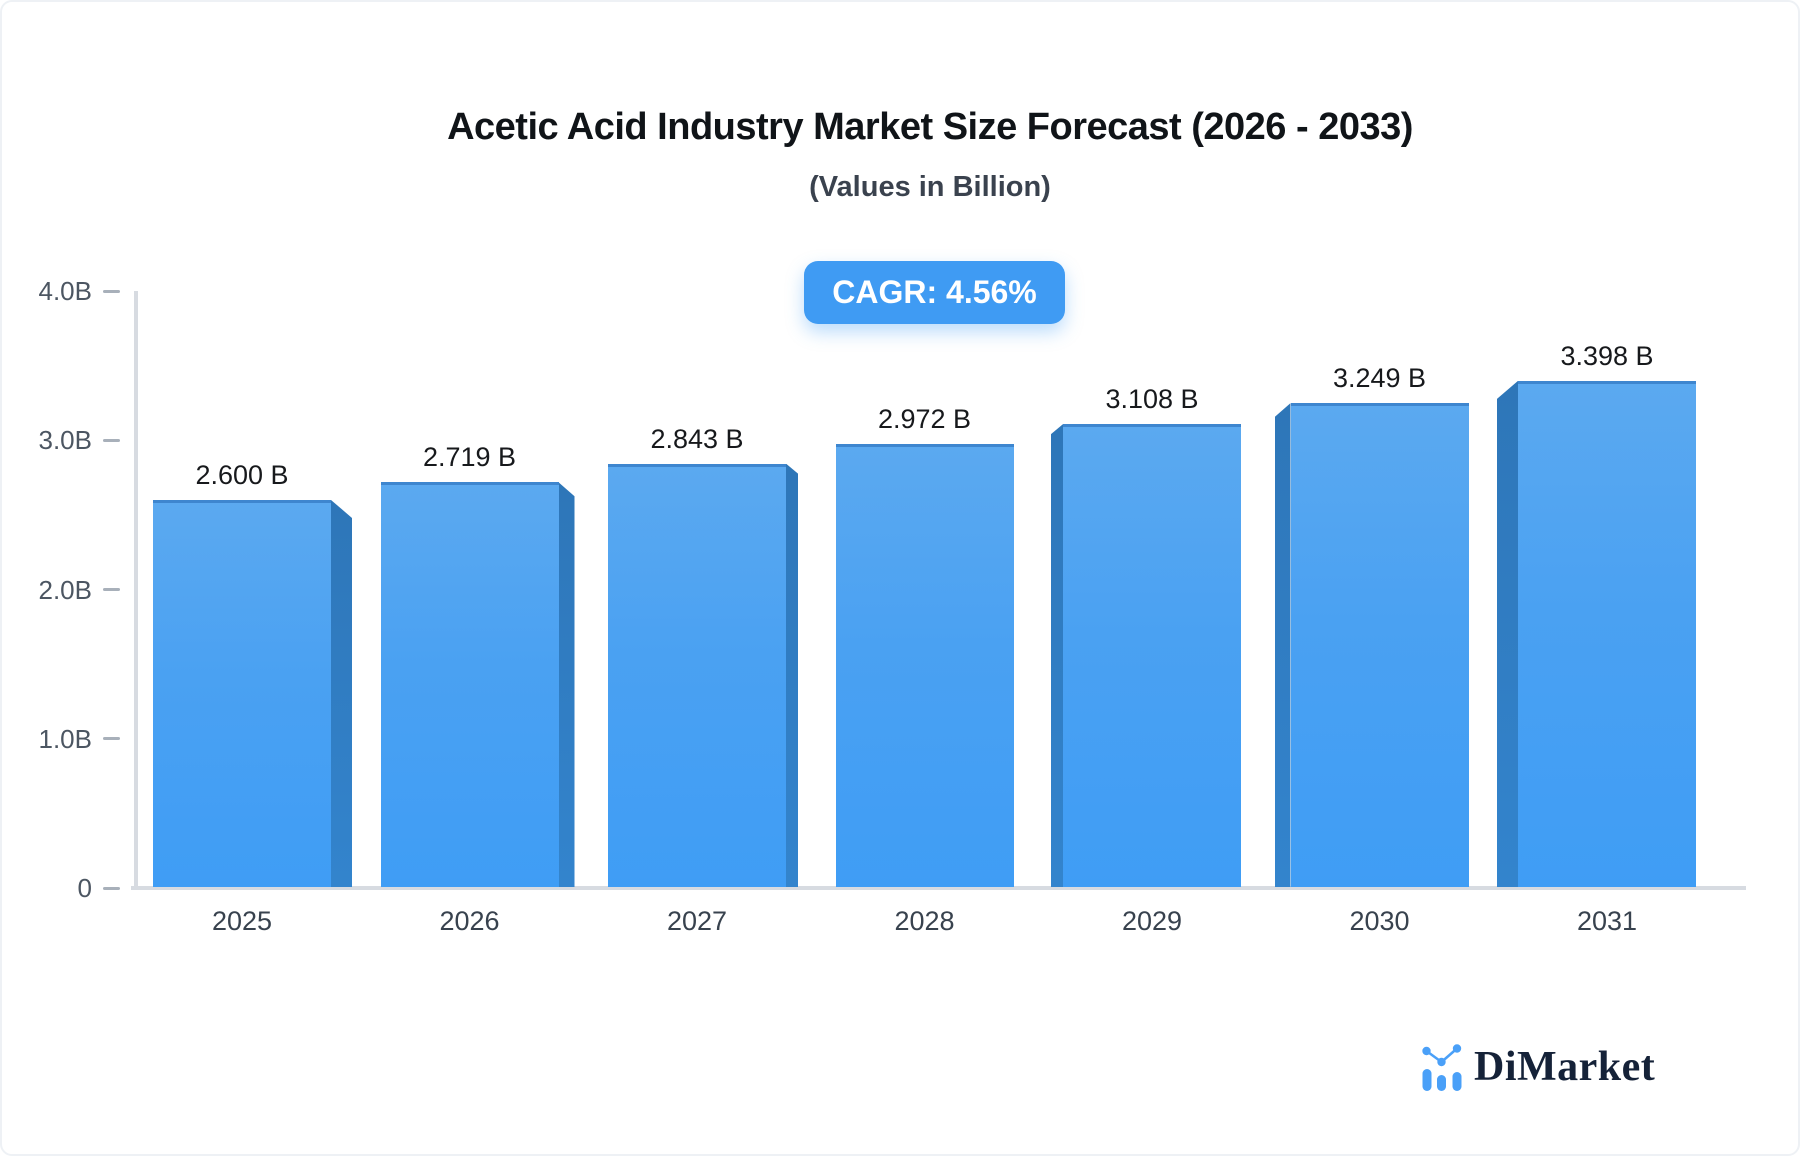 This screenshot has height=1156, width=1800. Describe the element at coordinates (242, 474) in the screenshot. I see `bar-value-label: 2.600 B` at that location.